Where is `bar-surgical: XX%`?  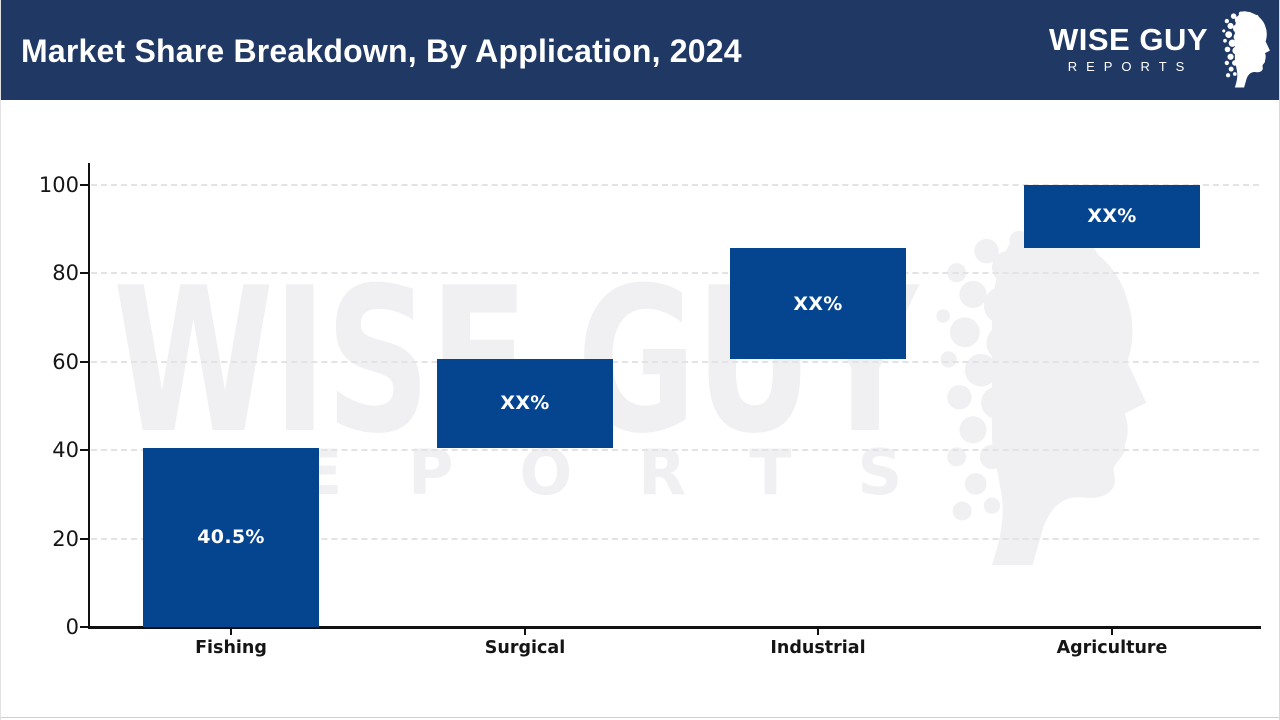
bar-surgical: XX% is located at coordinates (525, 403).